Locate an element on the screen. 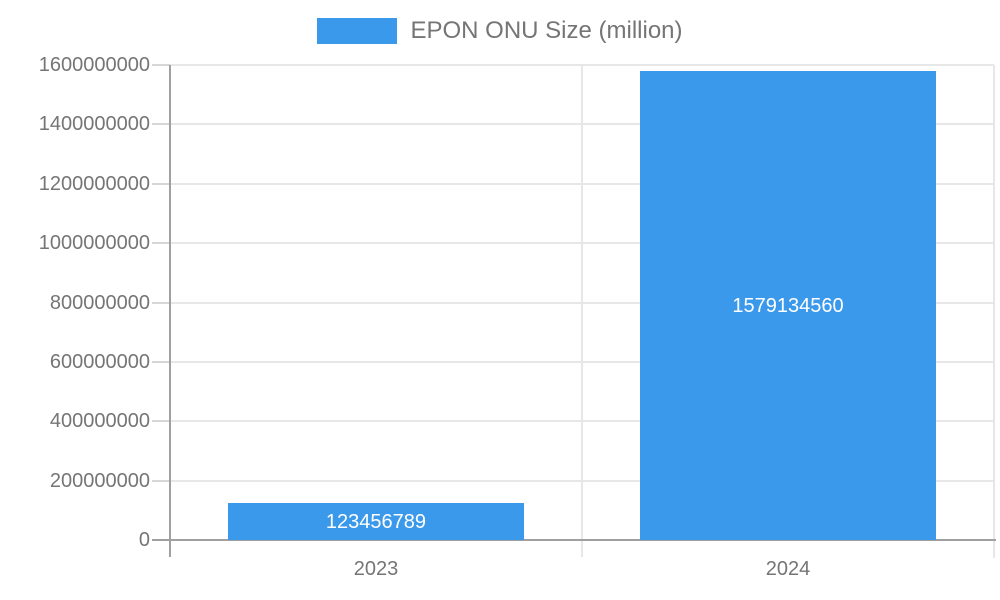 This screenshot has width=1000, height=600. y-axis-label: 1600000000 is located at coordinates (94, 65).